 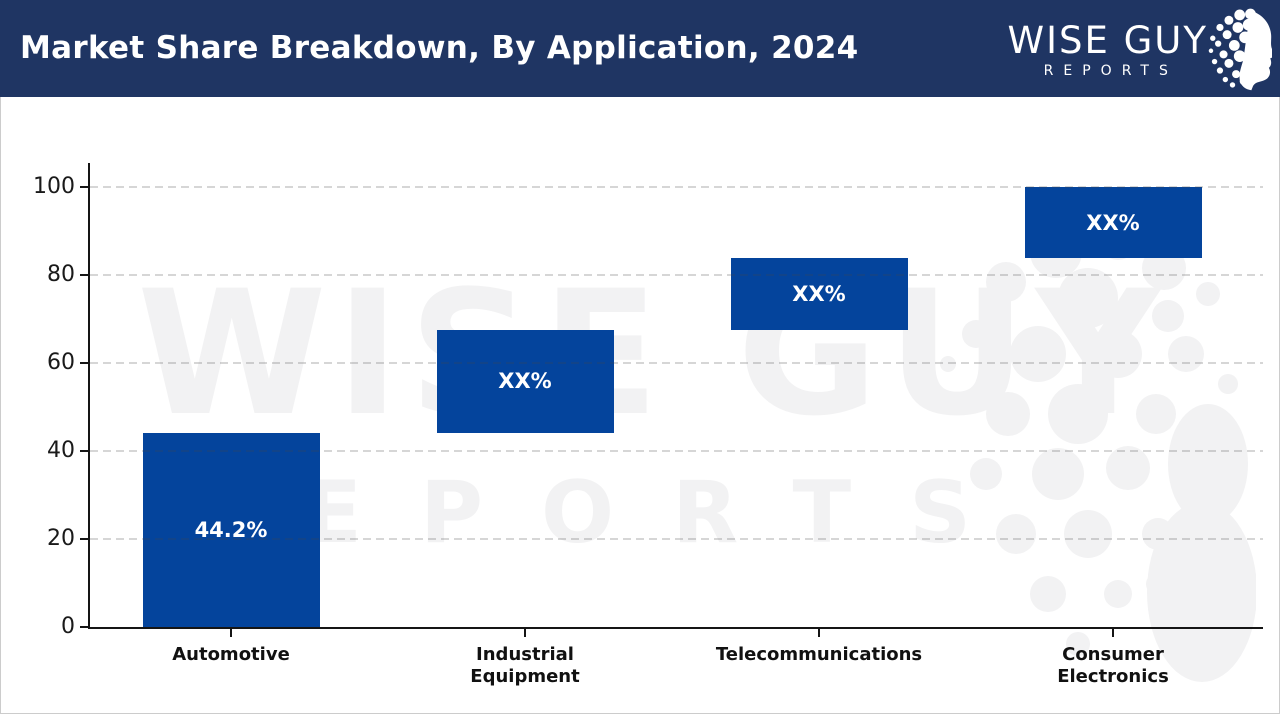 What do you see at coordinates (1110, 70) in the screenshot?
I see `logo-wordmark-line2: REPORTS` at bounding box center [1110, 70].